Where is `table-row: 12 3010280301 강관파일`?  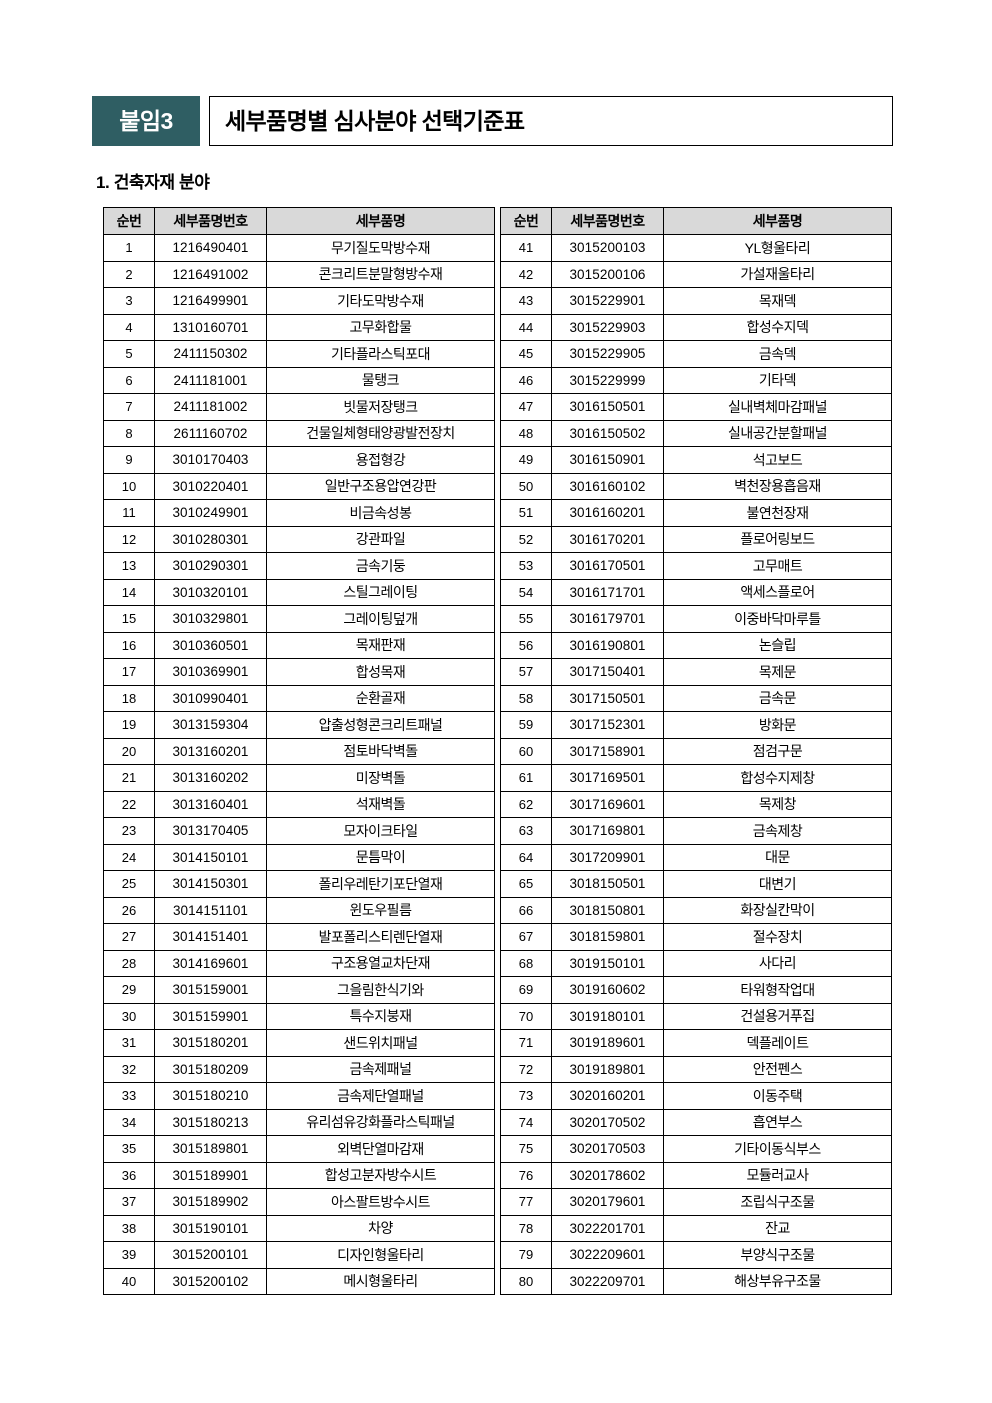 table-row: 12 3010280301 강관파일 is located at coordinates (299, 539).